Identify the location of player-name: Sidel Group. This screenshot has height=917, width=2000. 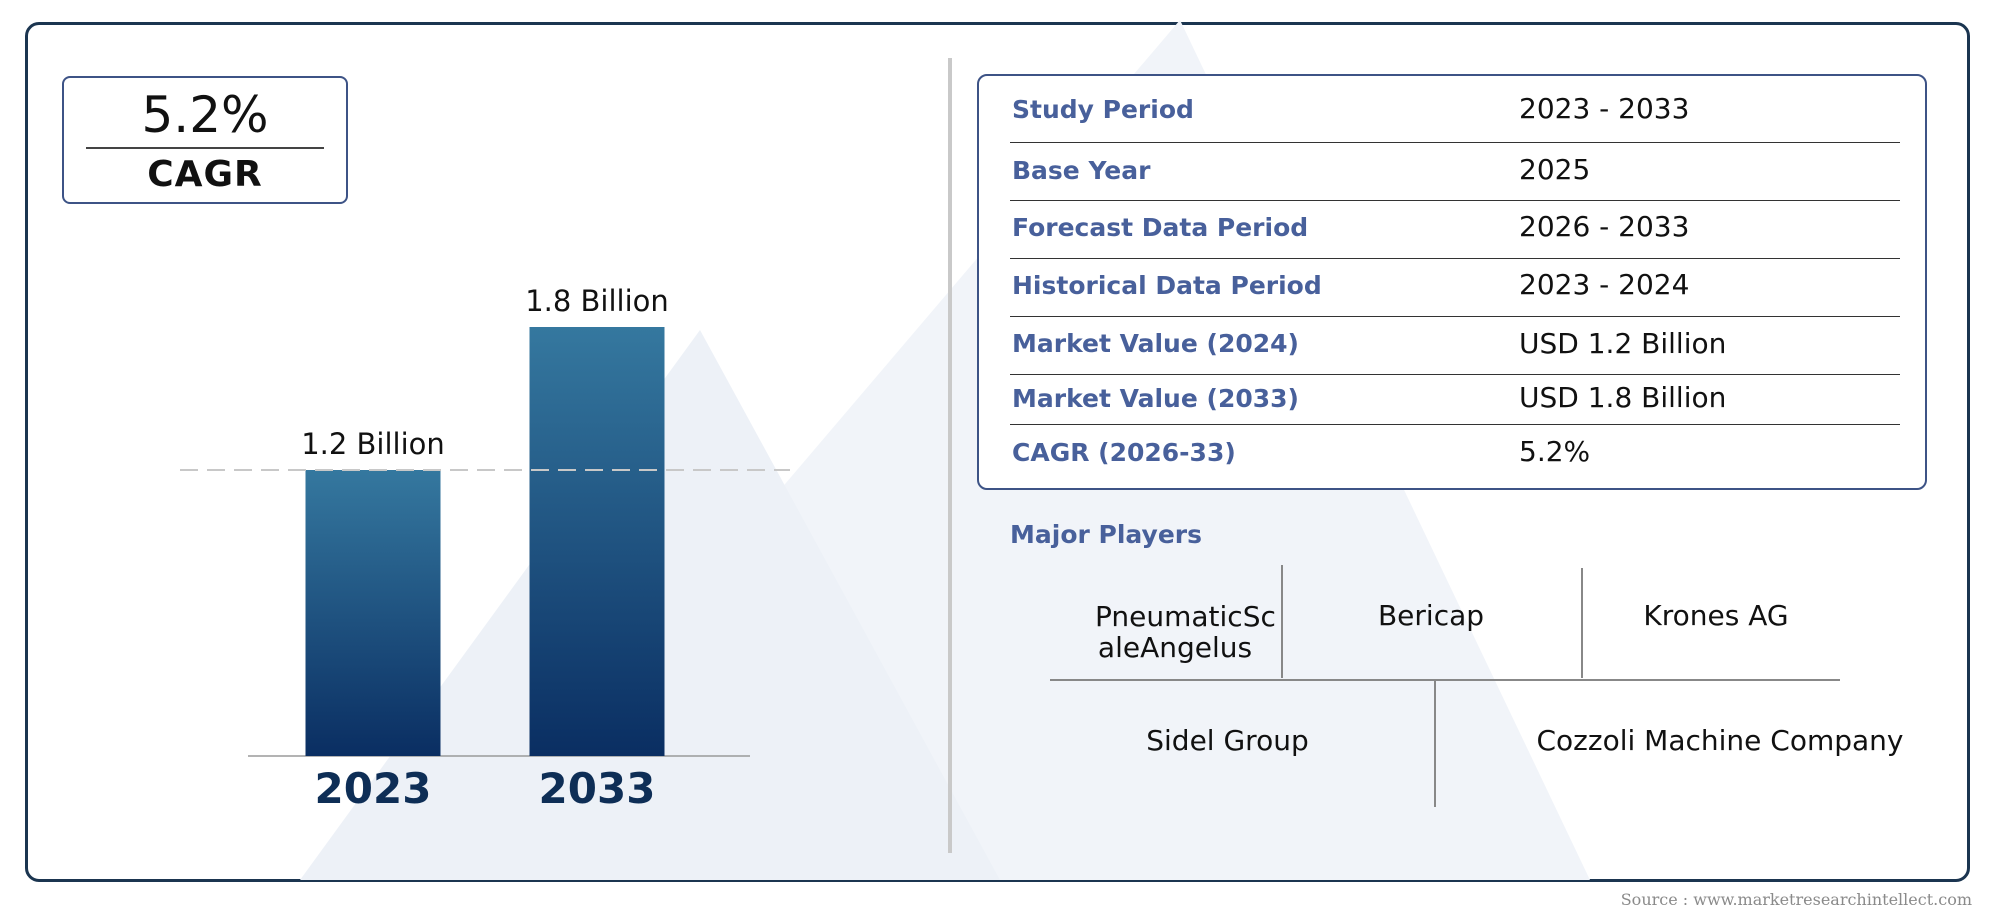
(1227, 740).